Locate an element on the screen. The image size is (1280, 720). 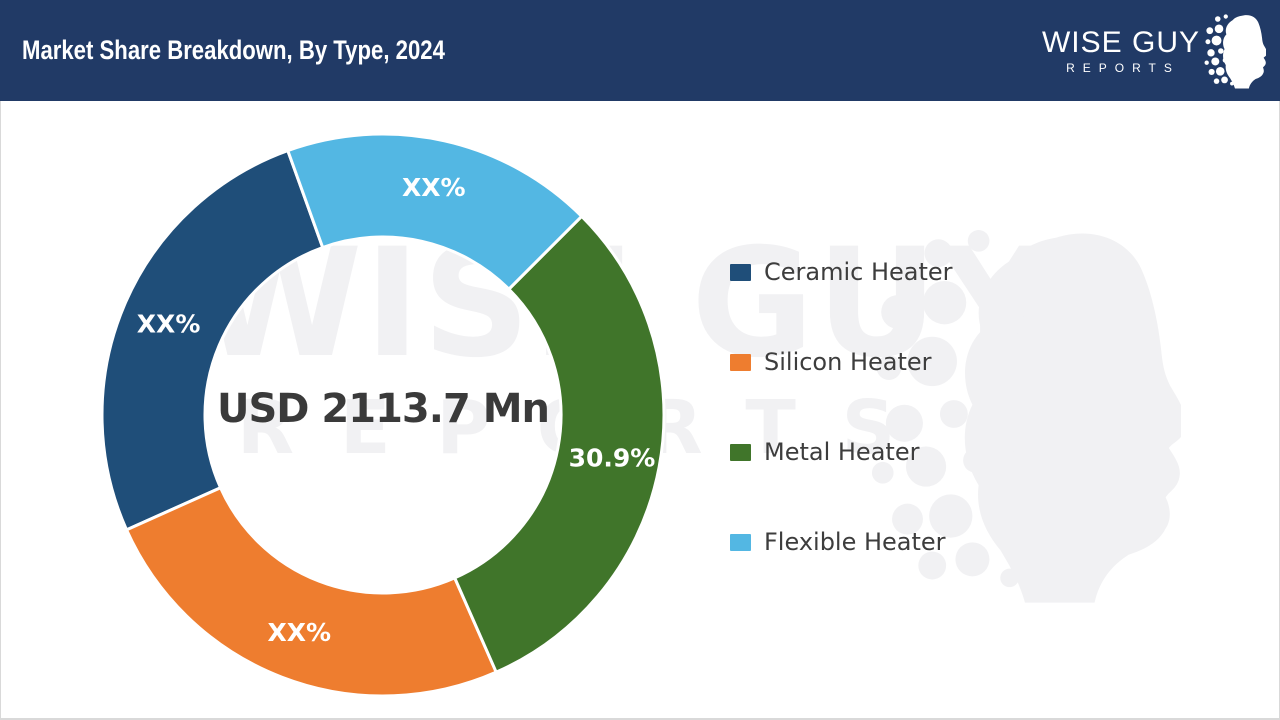
segment-label-flexible-heater: XX% is located at coordinates (434, 187).